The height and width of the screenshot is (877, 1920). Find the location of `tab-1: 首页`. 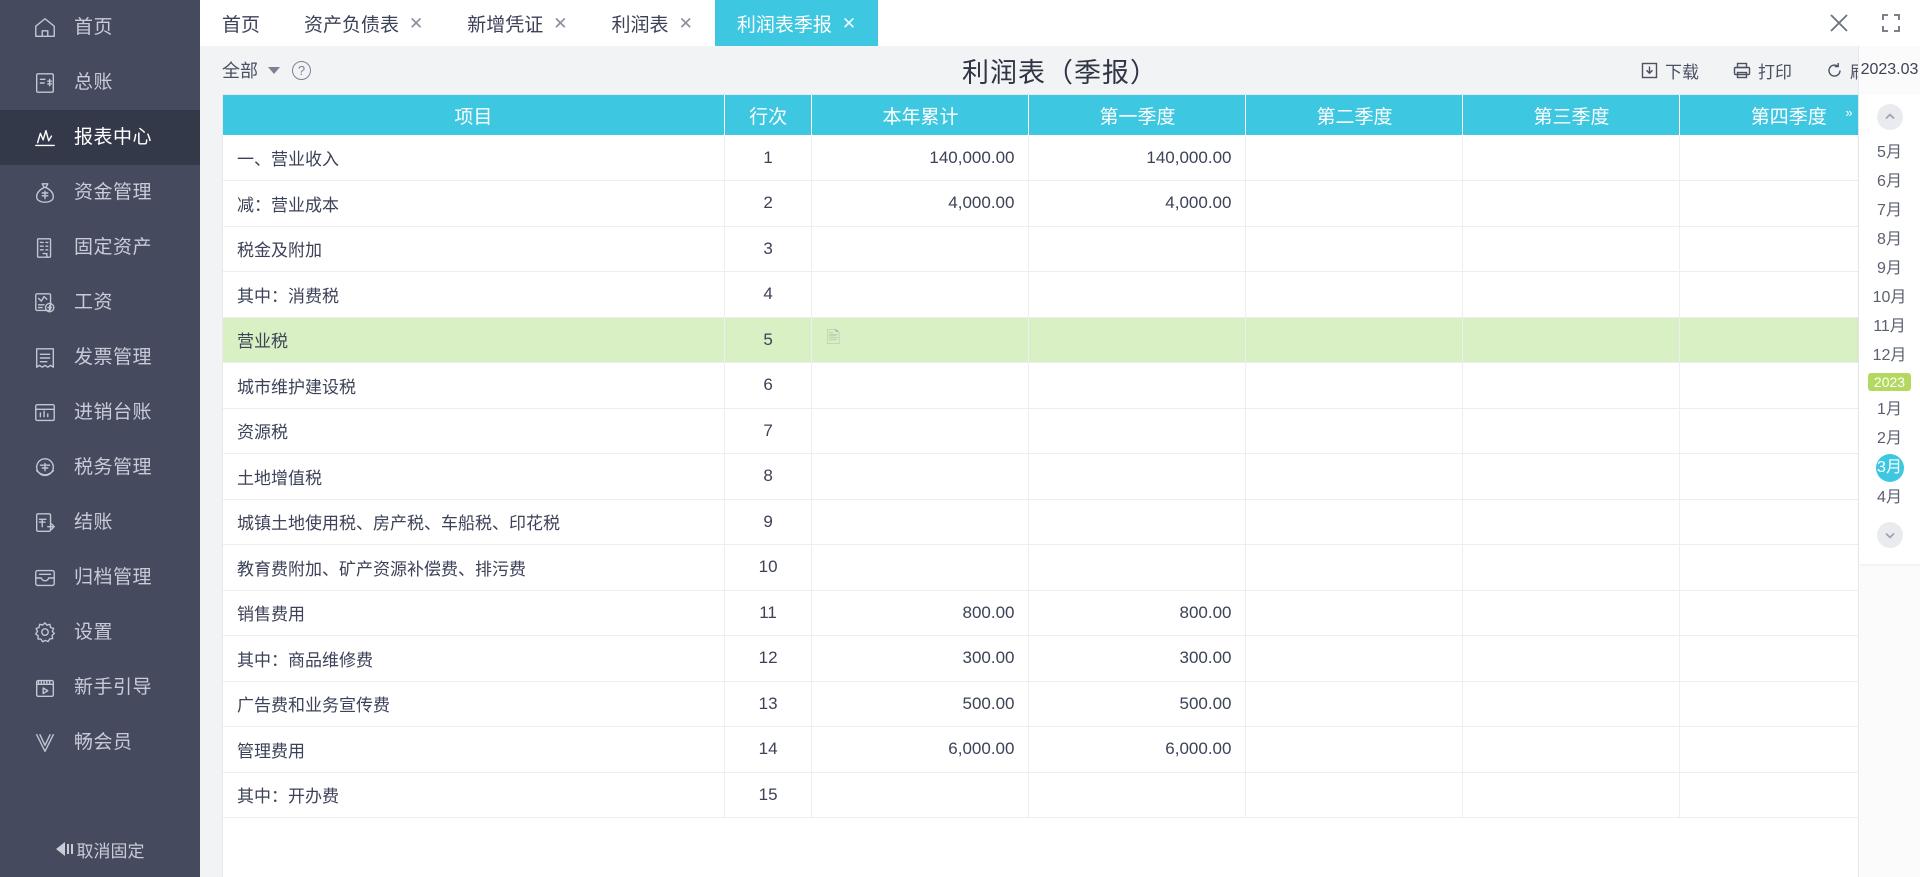

tab-1: 首页 is located at coordinates (241, 23).